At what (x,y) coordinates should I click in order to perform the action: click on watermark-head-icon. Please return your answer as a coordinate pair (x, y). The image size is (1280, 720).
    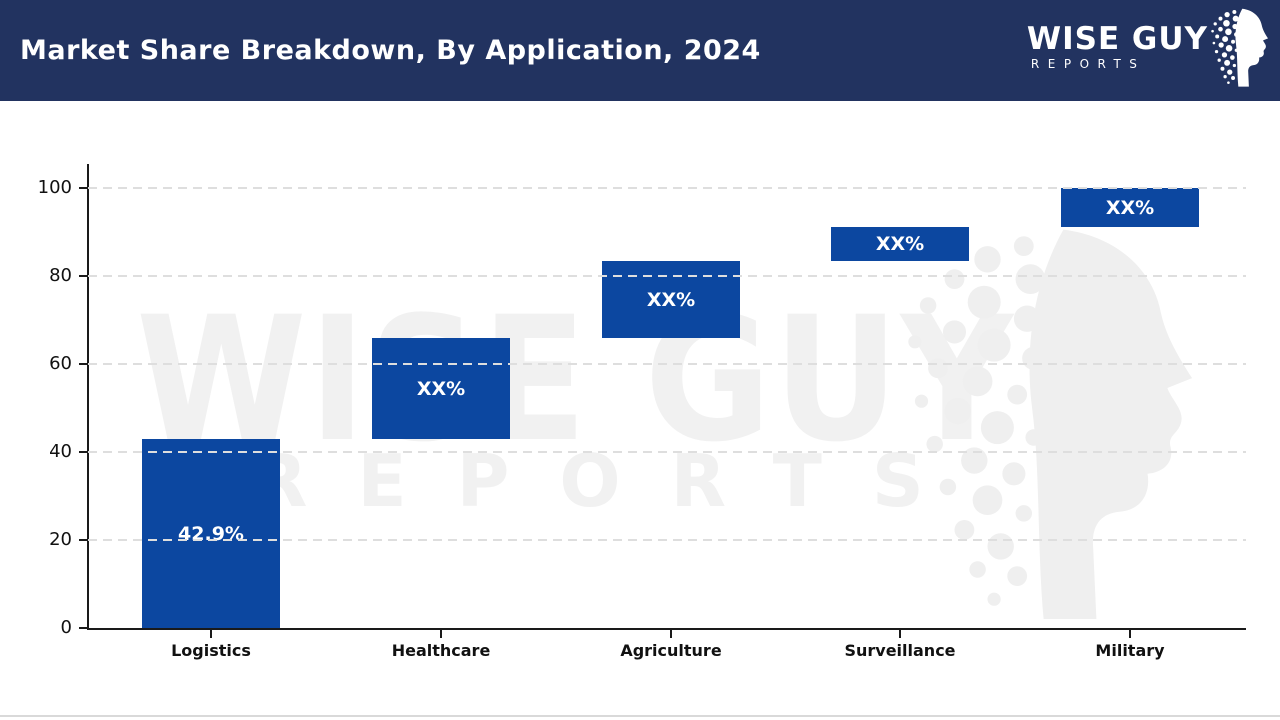
    Looking at the image, I should click on (1050, 424).